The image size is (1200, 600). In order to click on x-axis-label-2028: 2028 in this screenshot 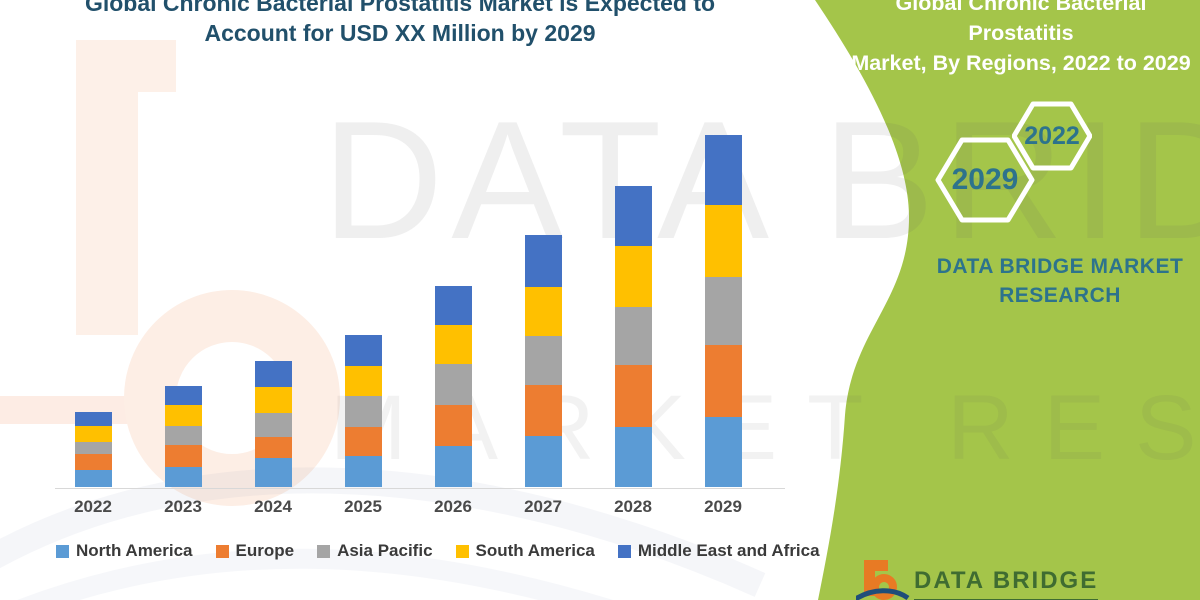, I will do `click(633, 506)`.